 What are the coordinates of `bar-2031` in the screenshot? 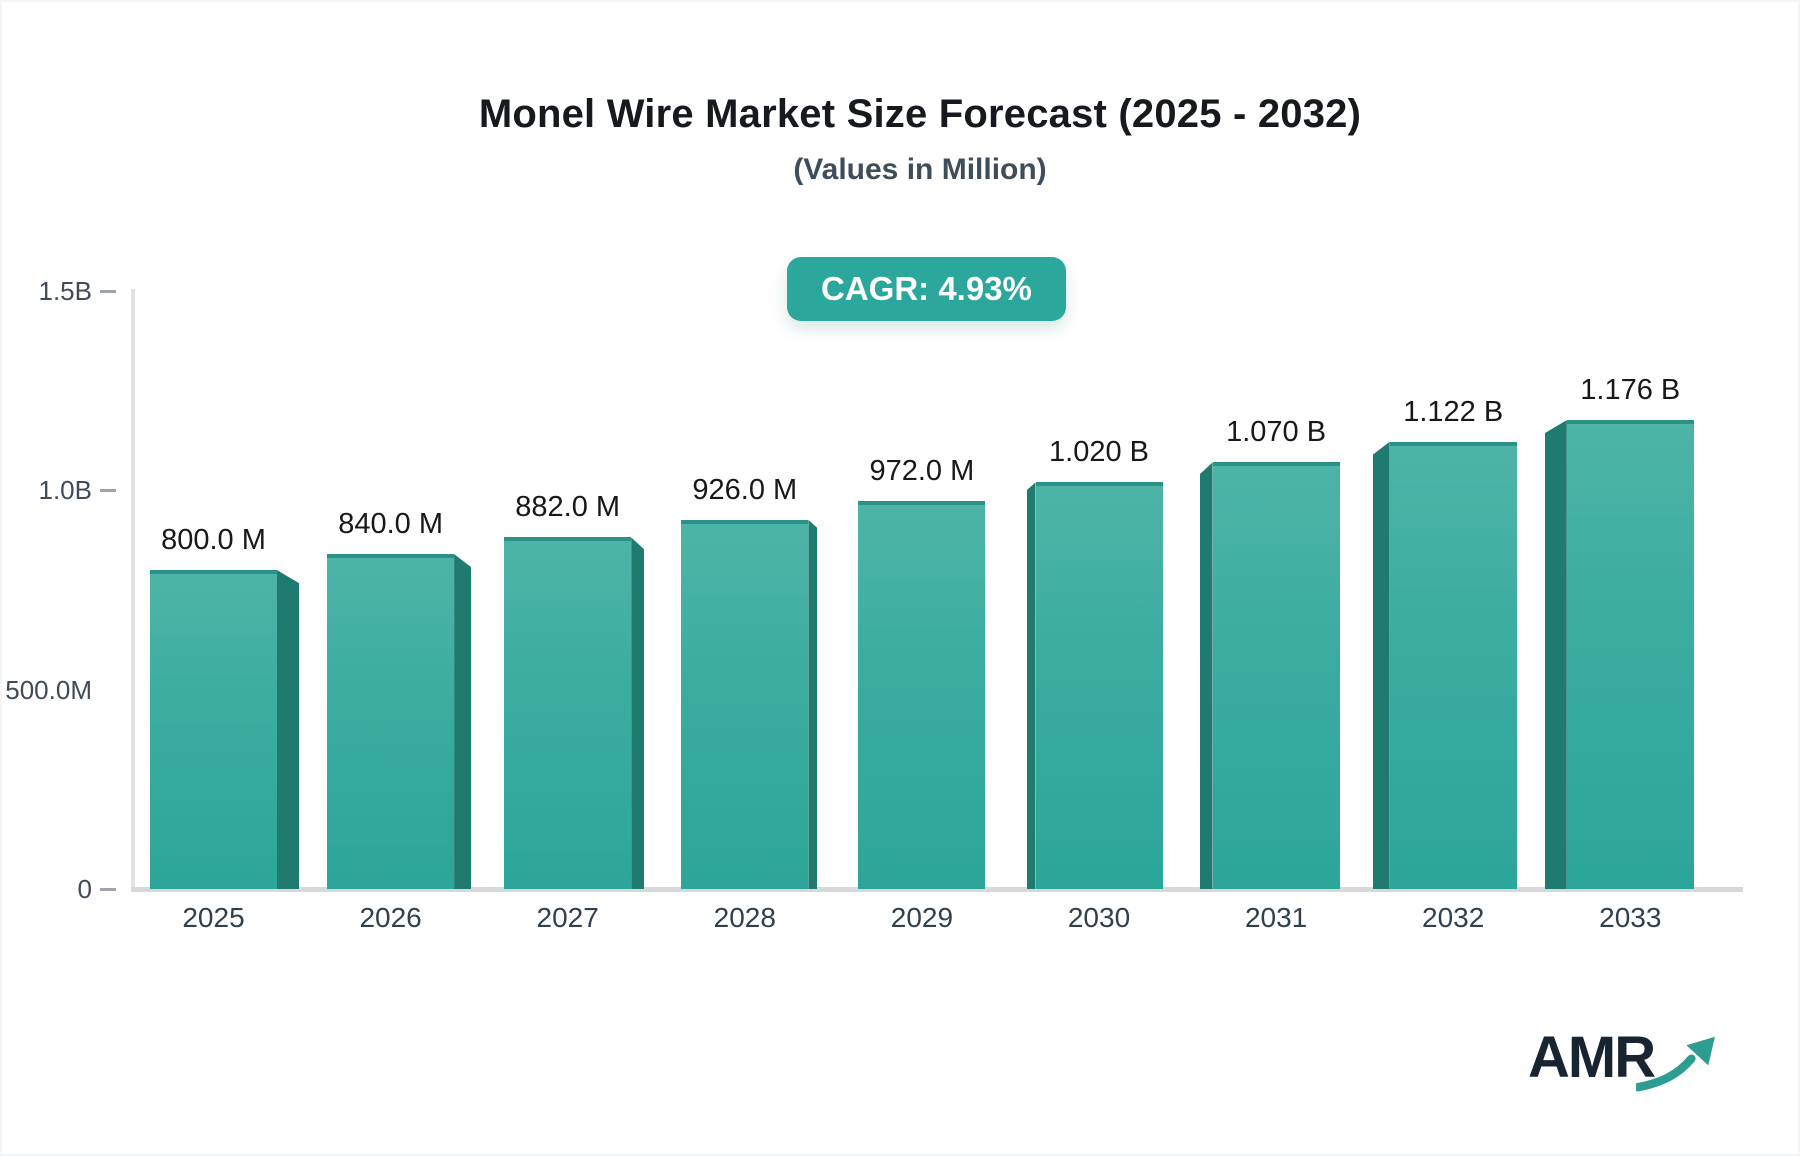 It's located at (1276, 675).